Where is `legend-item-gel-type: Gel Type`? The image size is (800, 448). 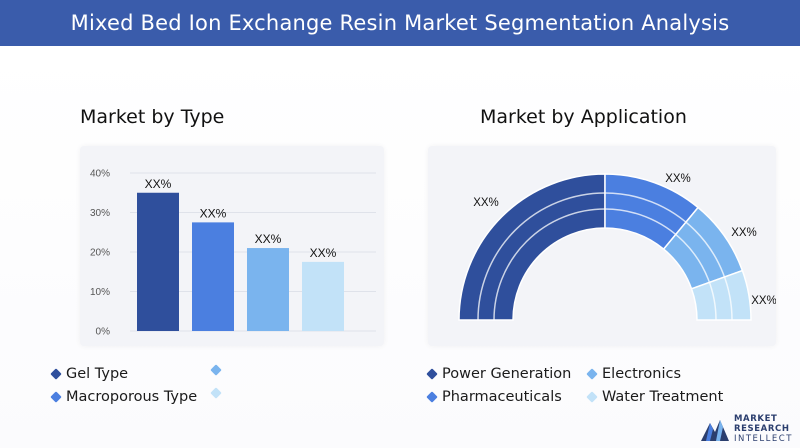 legend-item-gel-type: Gel Type is located at coordinates (89, 374).